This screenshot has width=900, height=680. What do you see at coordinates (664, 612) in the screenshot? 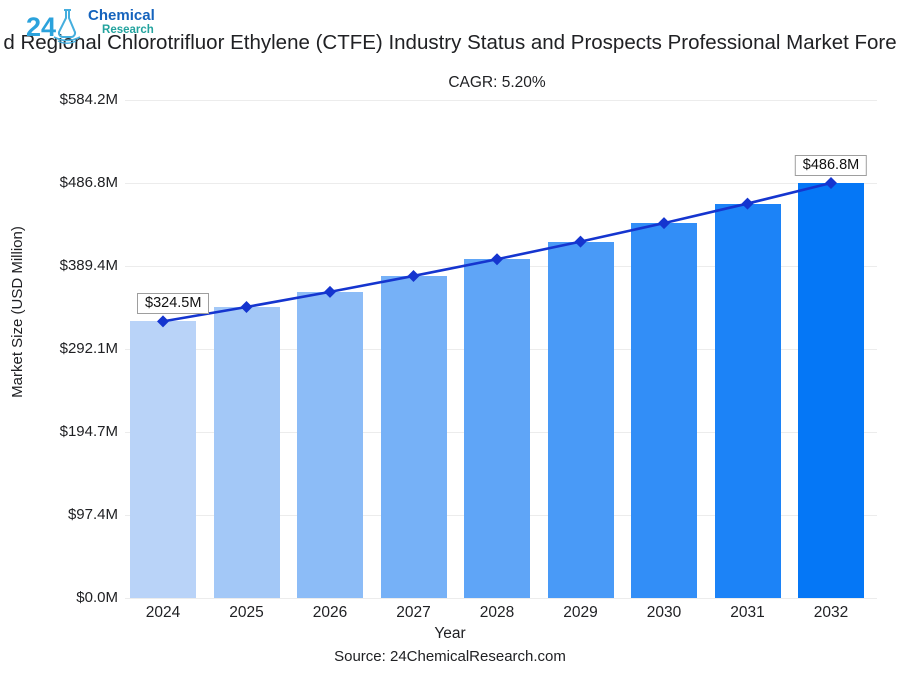
I see `x-tick-label-2030: 2030` at bounding box center [664, 612].